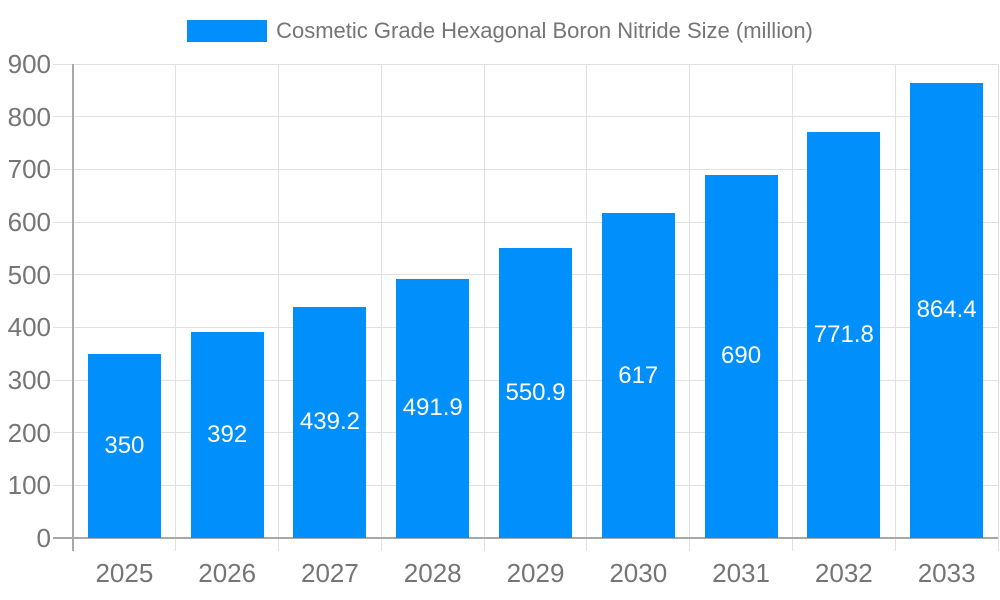 The height and width of the screenshot is (600, 1000). Describe the element at coordinates (29, 380) in the screenshot. I see `y-axis-tick-label: 300` at that location.